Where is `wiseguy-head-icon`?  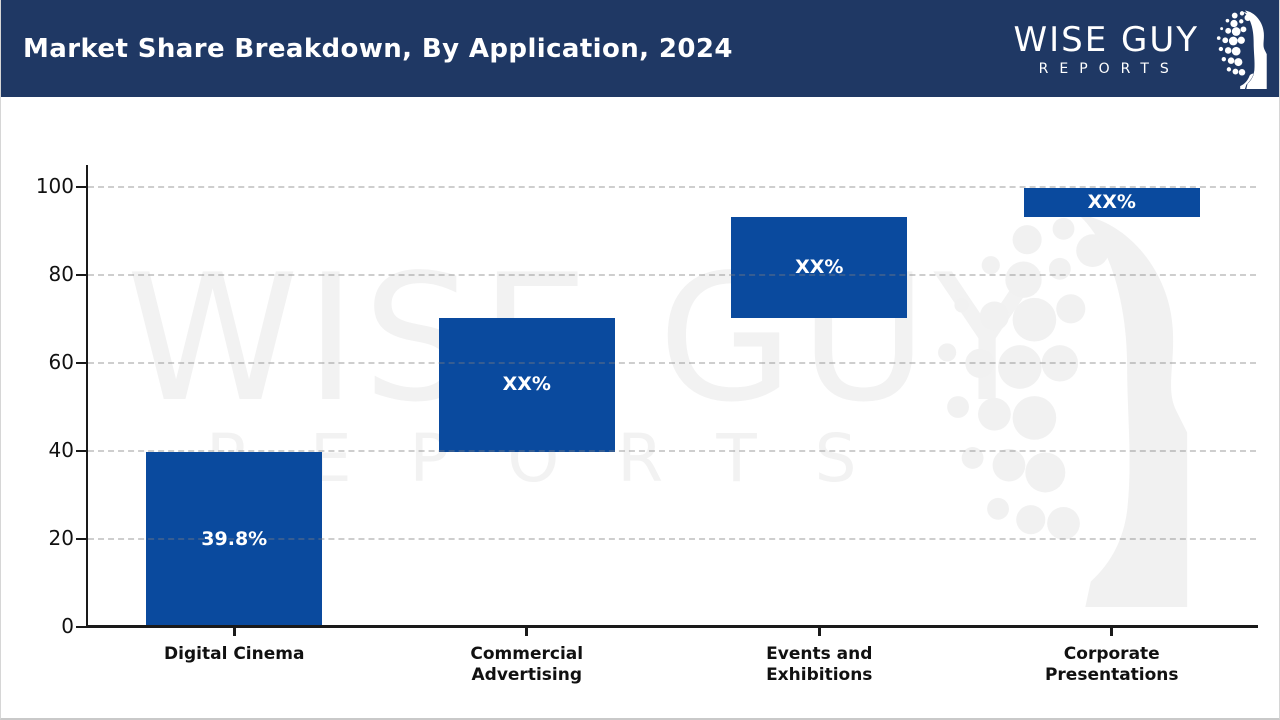 wiseguy-head-icon is located at coordinates (1241, 49).